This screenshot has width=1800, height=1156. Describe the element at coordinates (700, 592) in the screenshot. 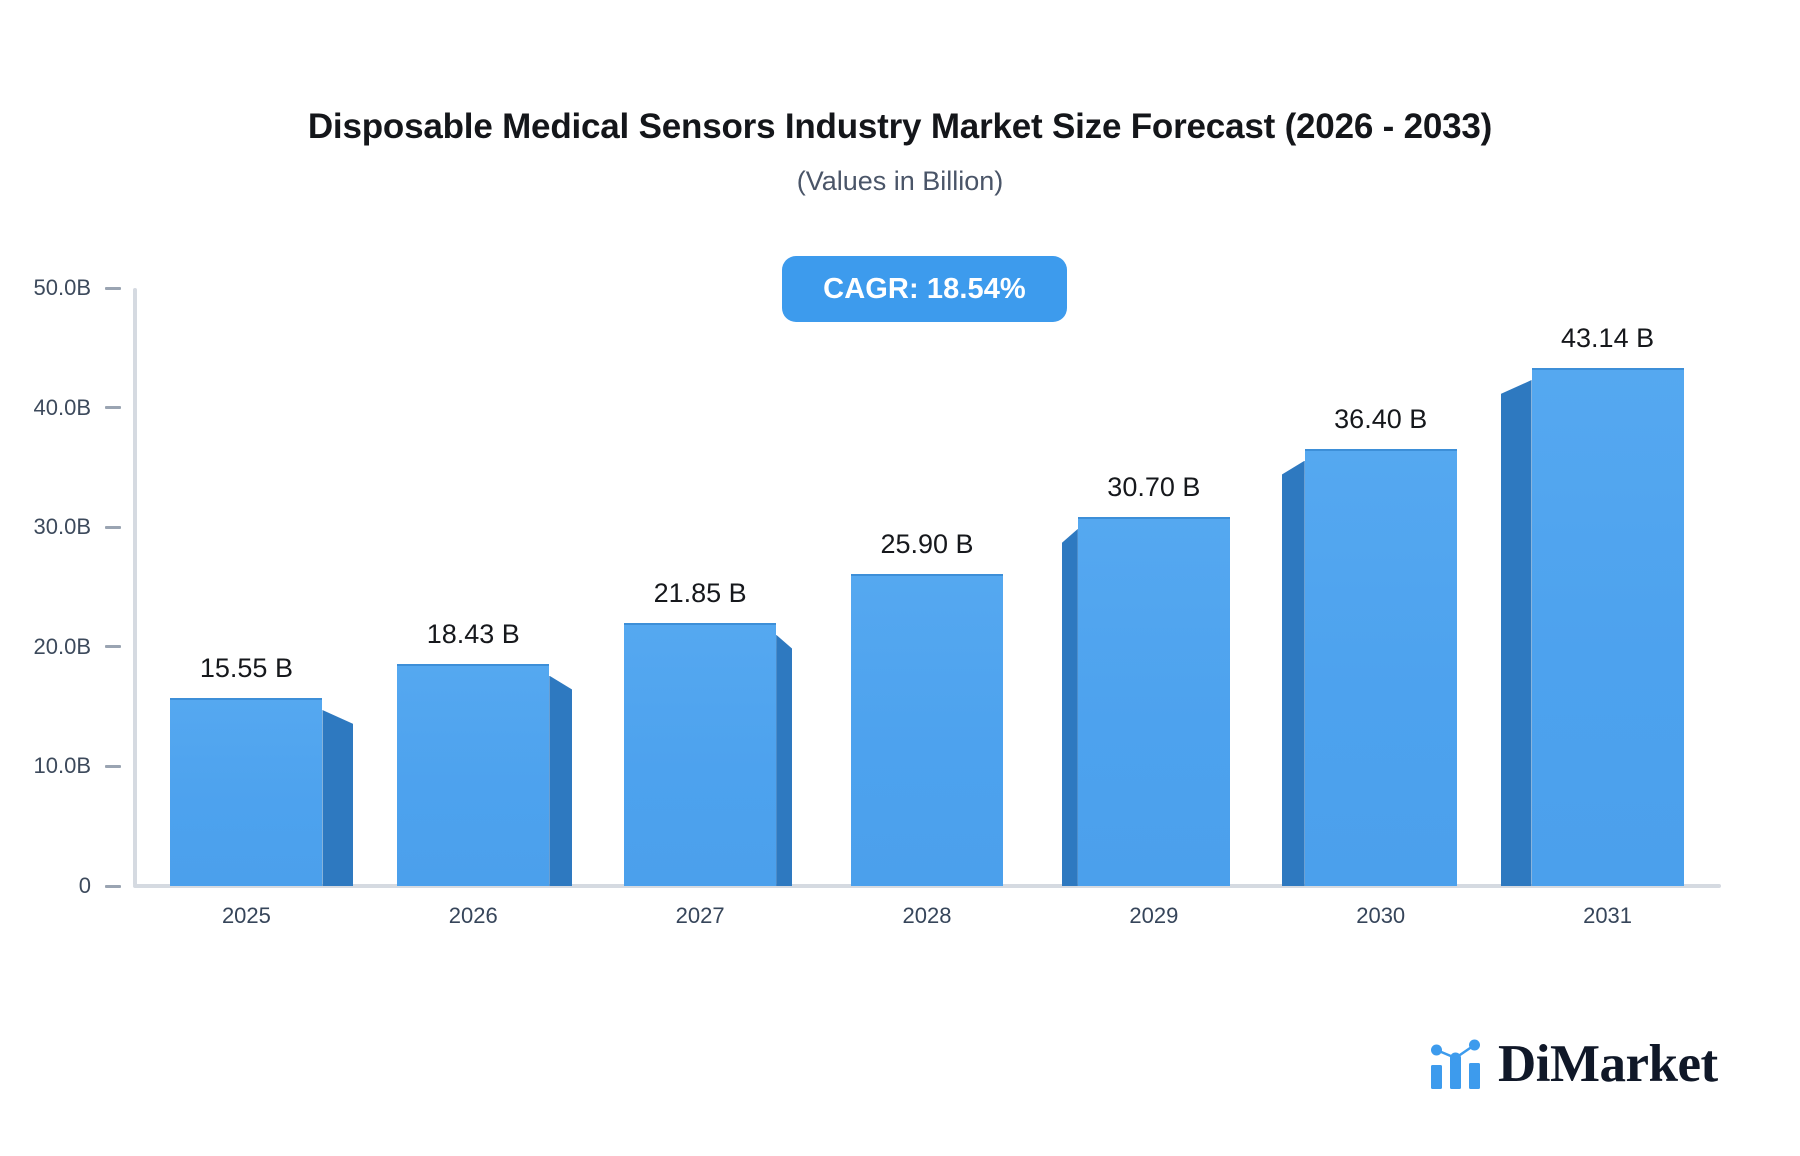

I see `bar-value-label: 21.85 B` at that location.